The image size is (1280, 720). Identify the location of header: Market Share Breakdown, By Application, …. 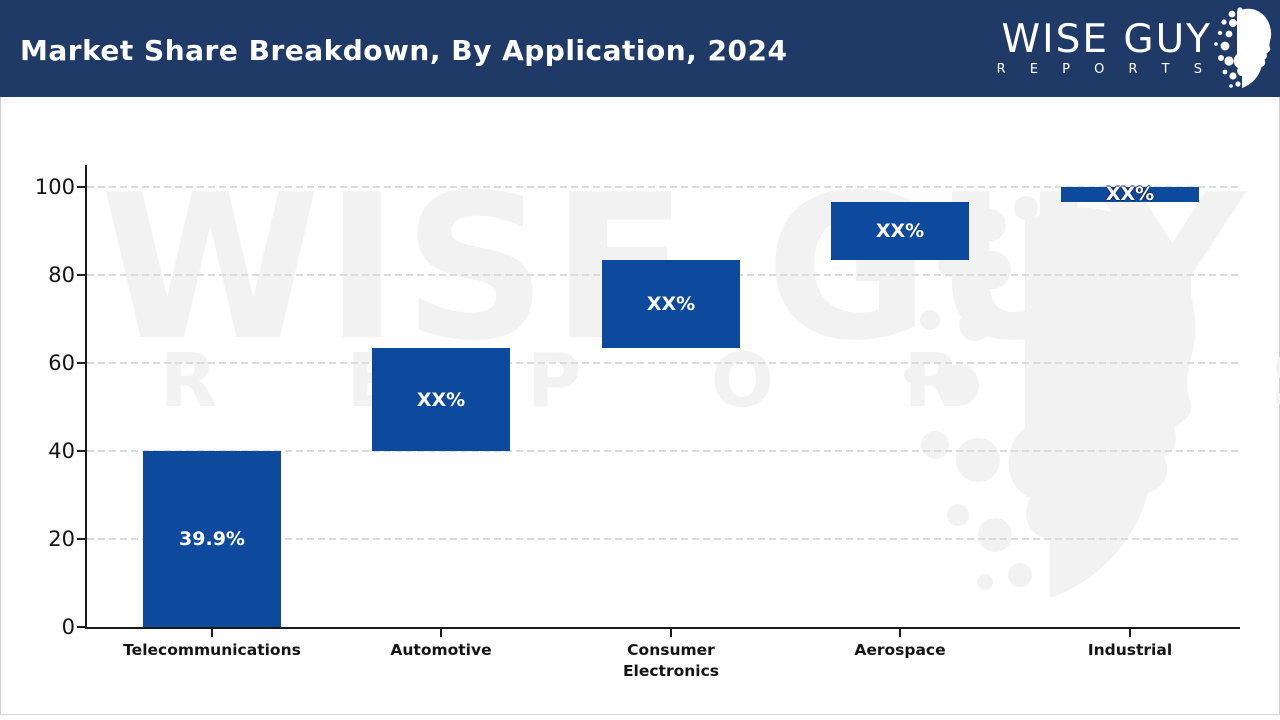
(640, 48).